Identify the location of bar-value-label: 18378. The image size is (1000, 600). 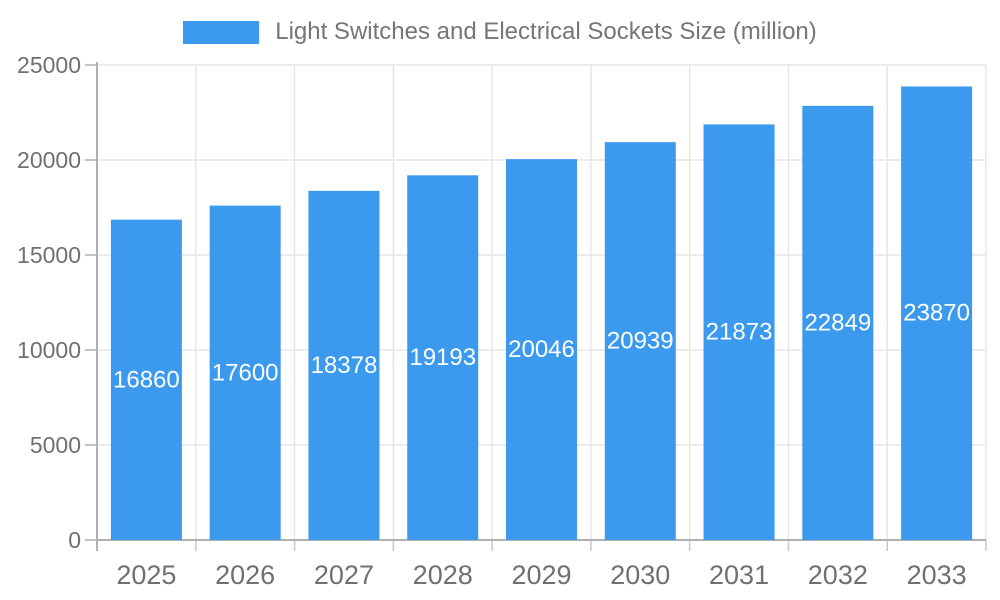
(344, 365).